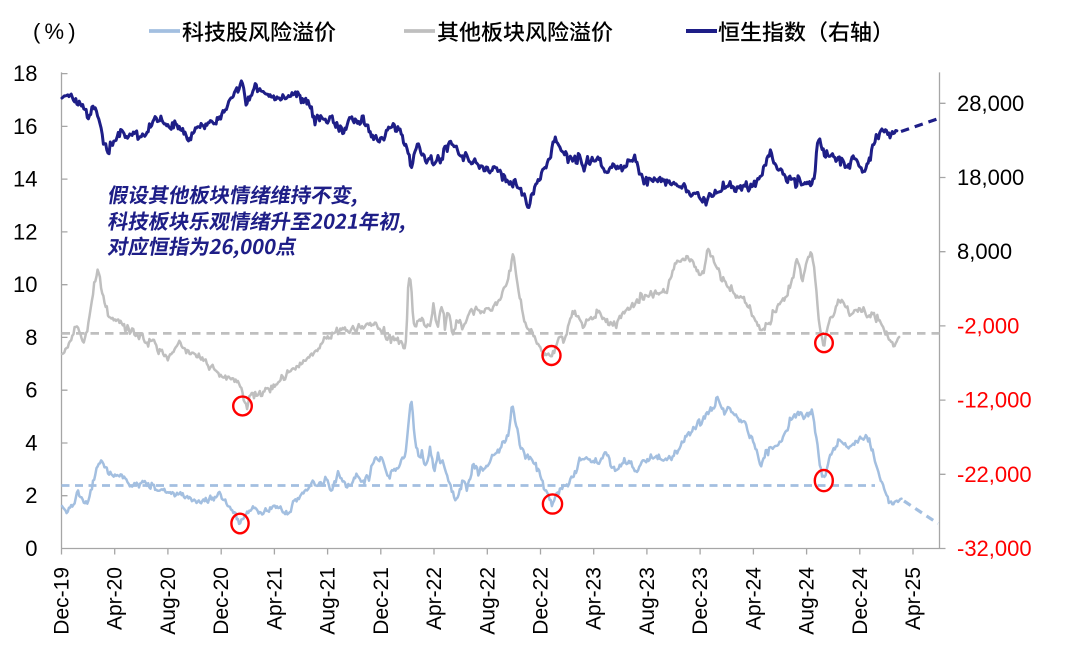  I want to click on svg-text: Aug-21, so click(328, 601).